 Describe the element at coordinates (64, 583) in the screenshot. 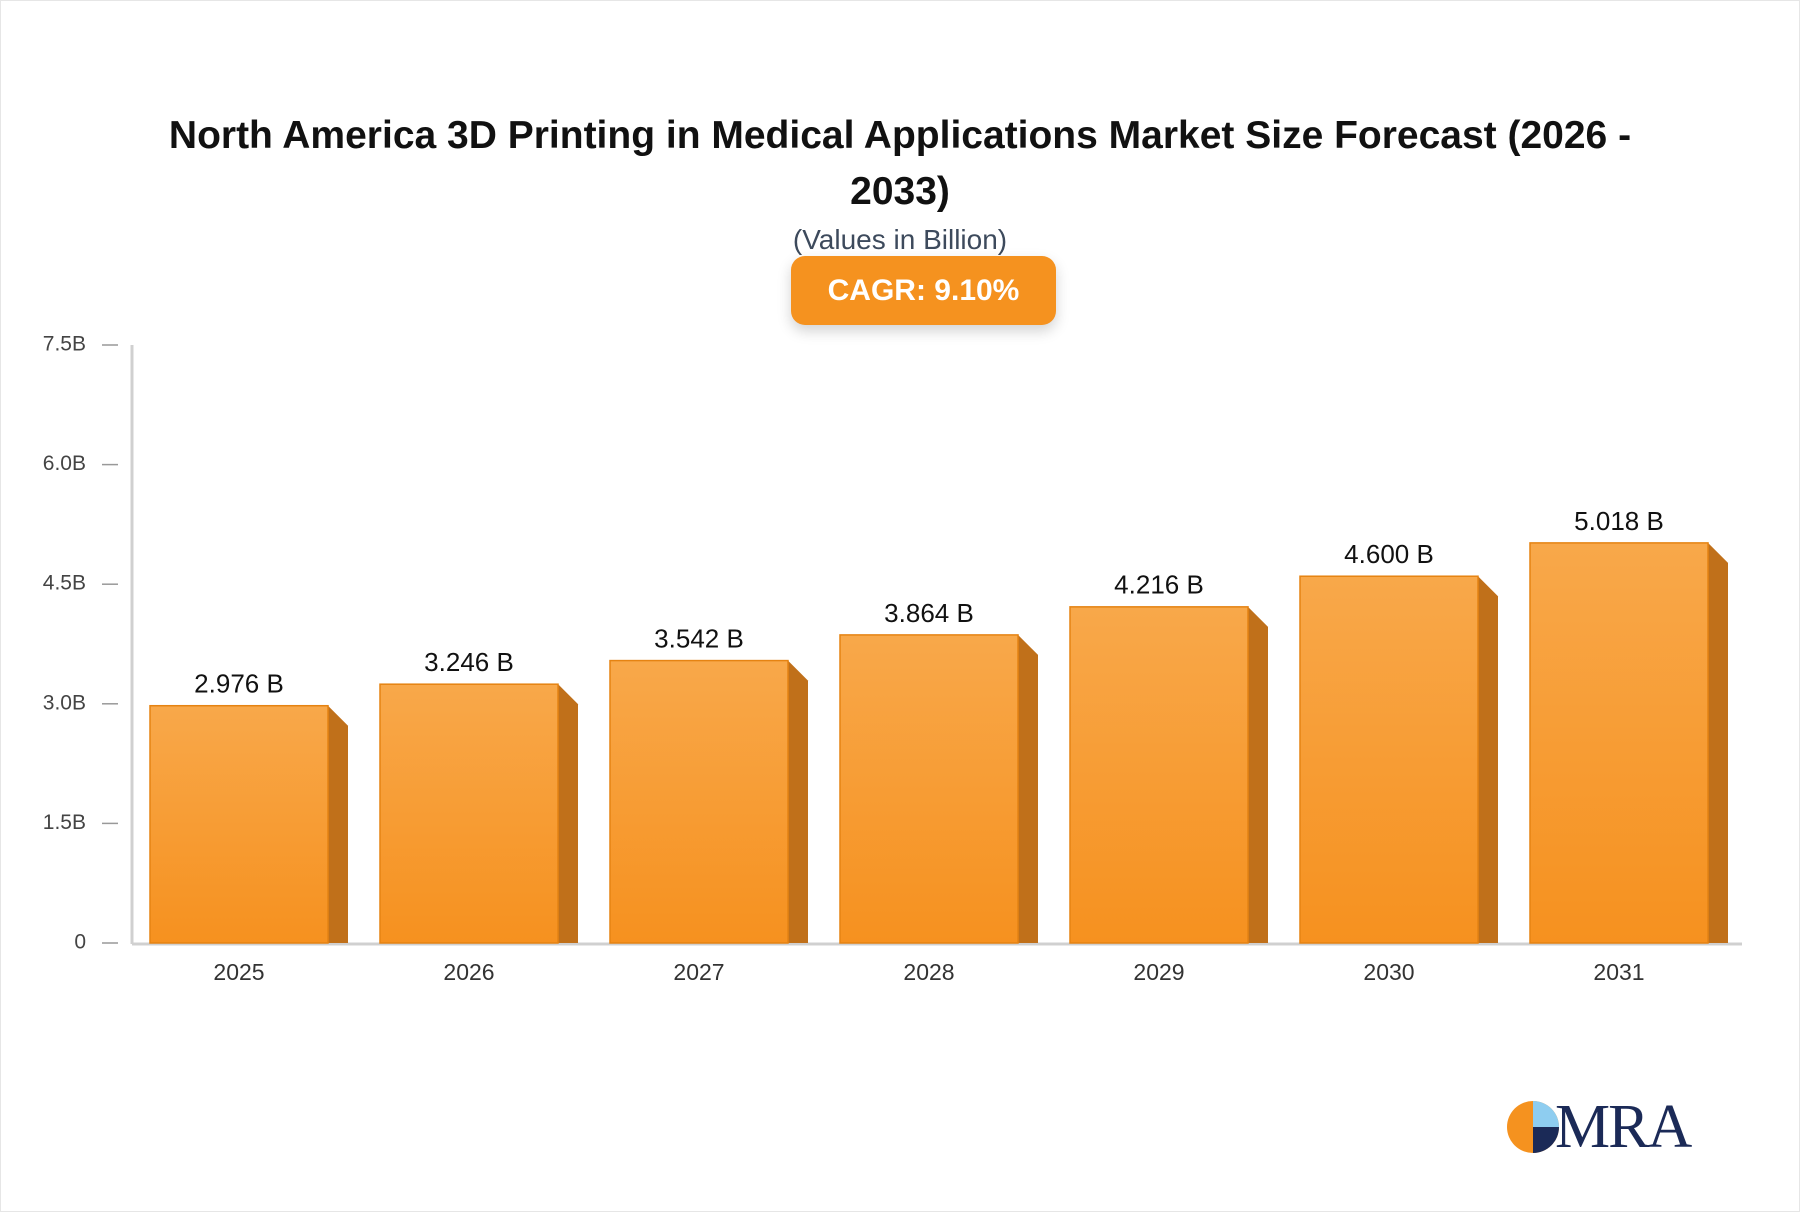

I see `y-tick-label: 4.5B` at that location.